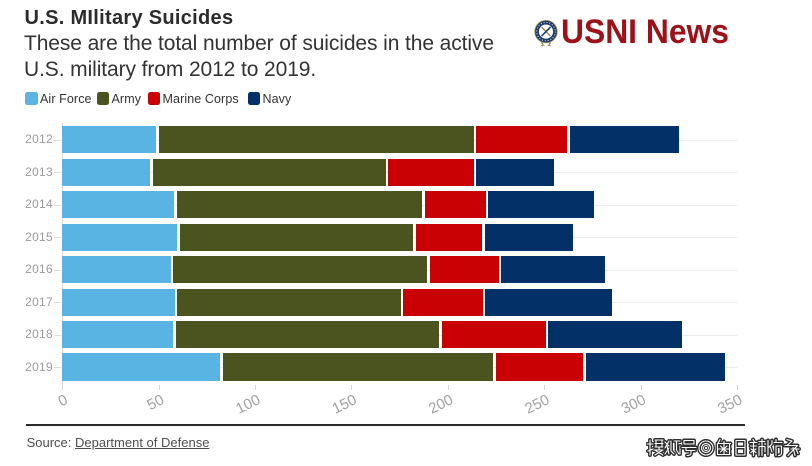 The width and height of the screenshot is (812, 466). I want to click on svg-text: 350, so click(730, 404).